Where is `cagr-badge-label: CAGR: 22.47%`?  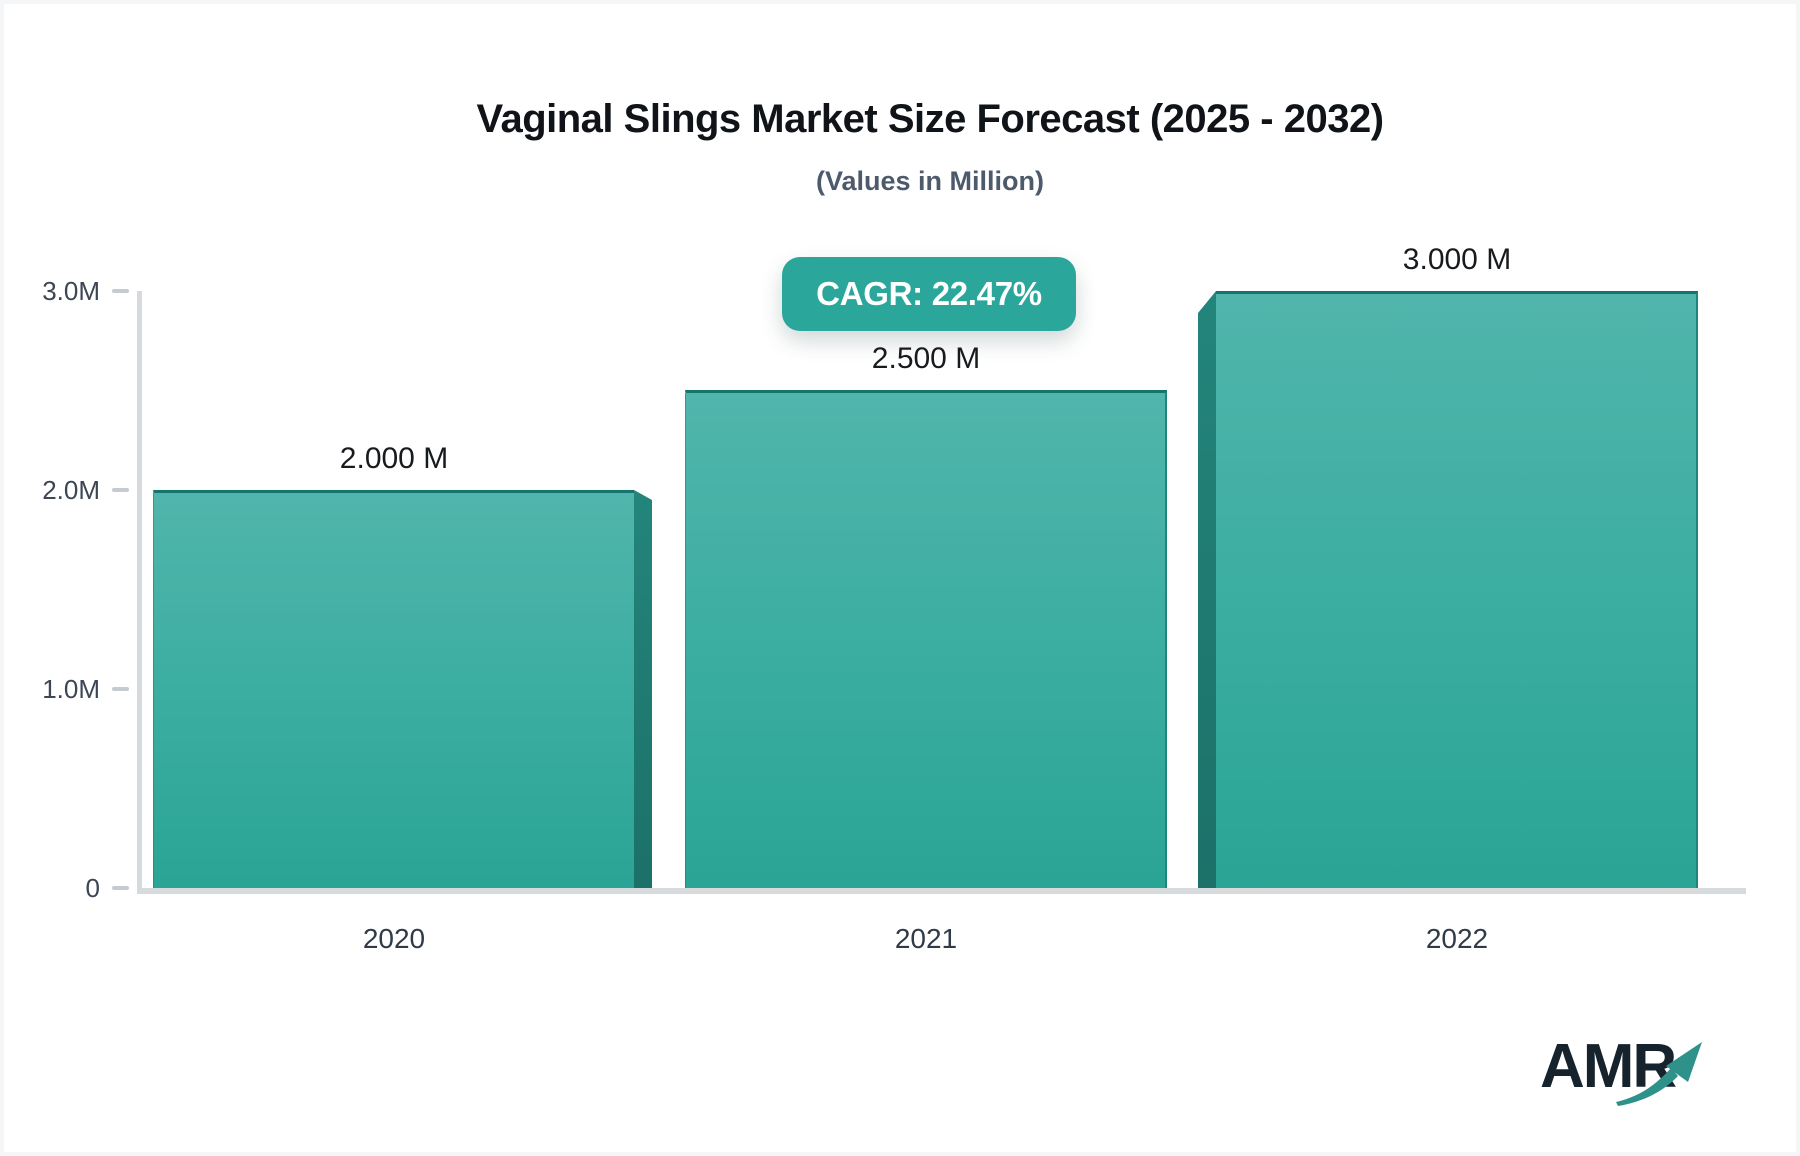
cagr-badge-label: CAGR: 22.47% is located at coordinates (929, 293).